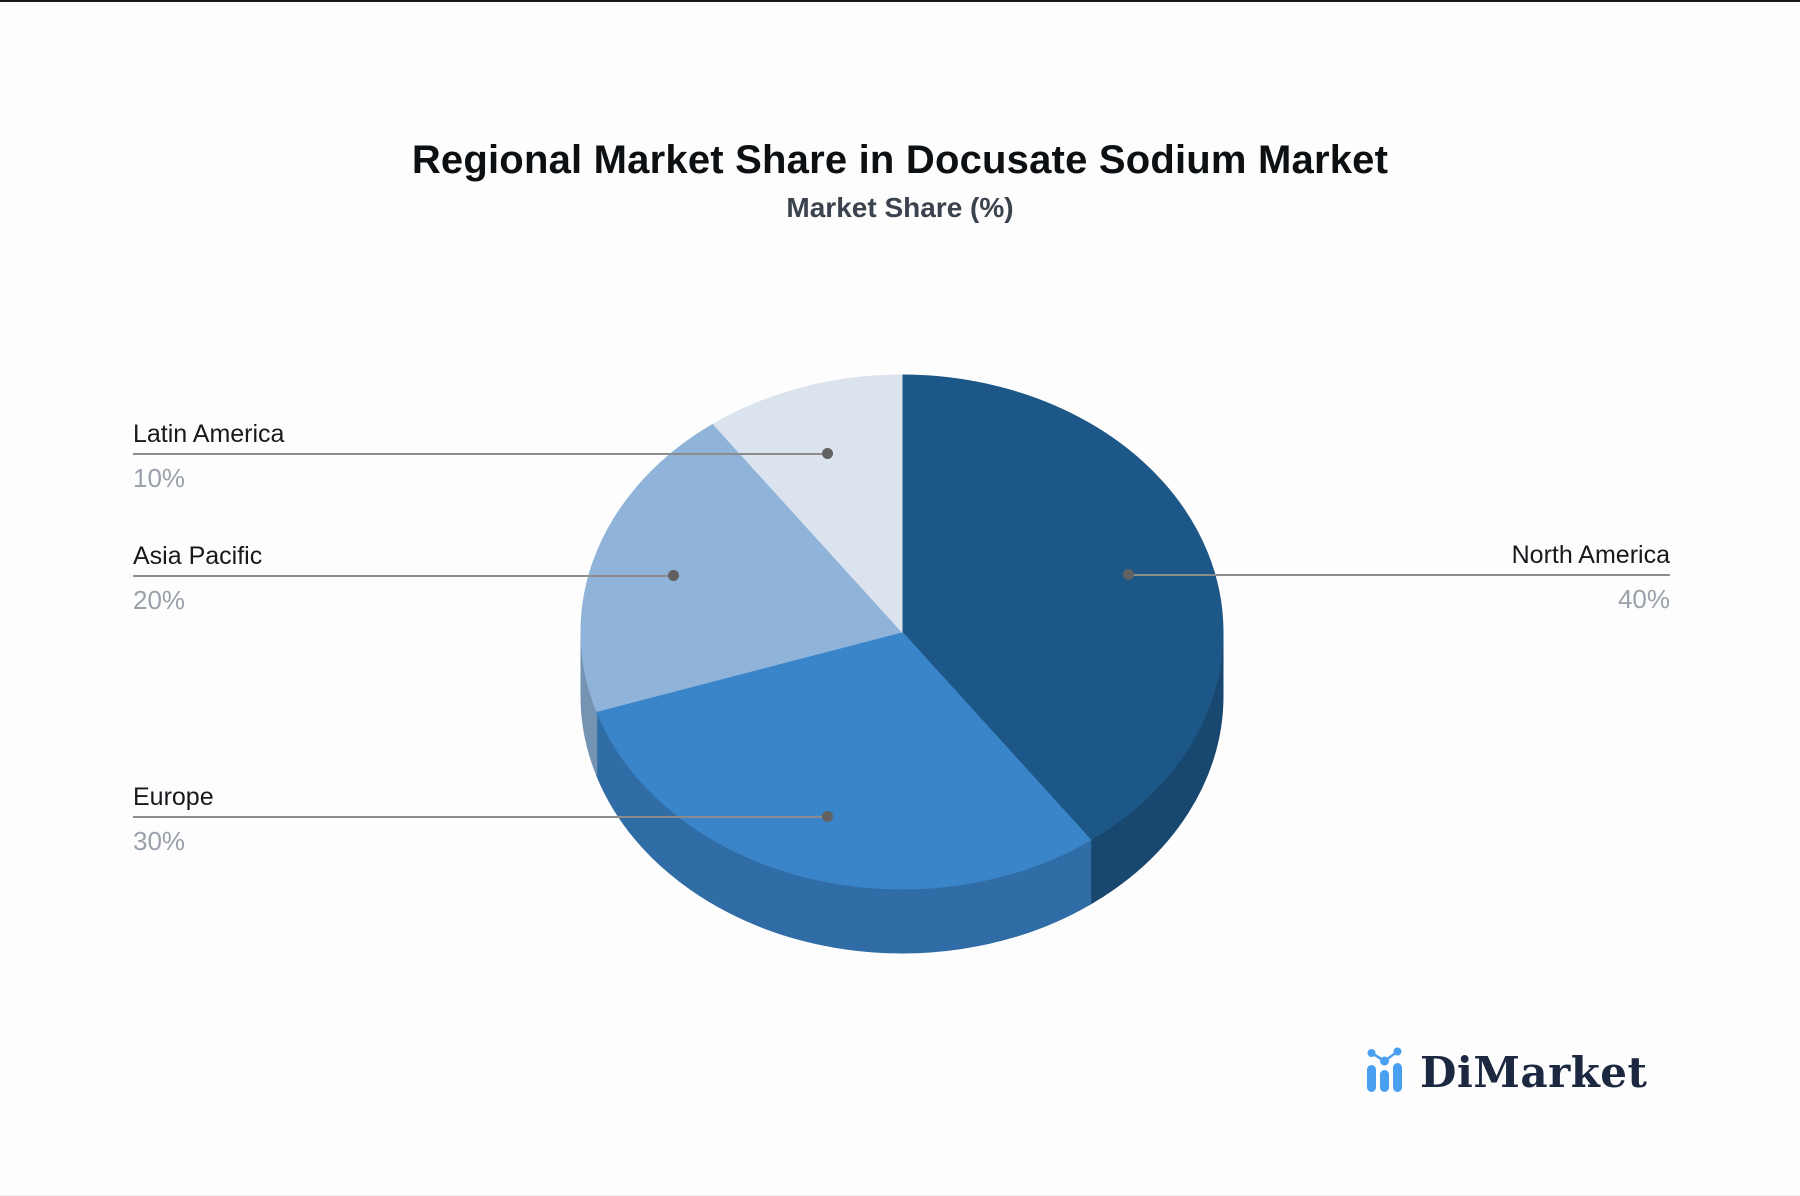 This screenshot has width=1800, height=1196. I want to click on callout-value-north-america: 40%, so click(1643, 599).